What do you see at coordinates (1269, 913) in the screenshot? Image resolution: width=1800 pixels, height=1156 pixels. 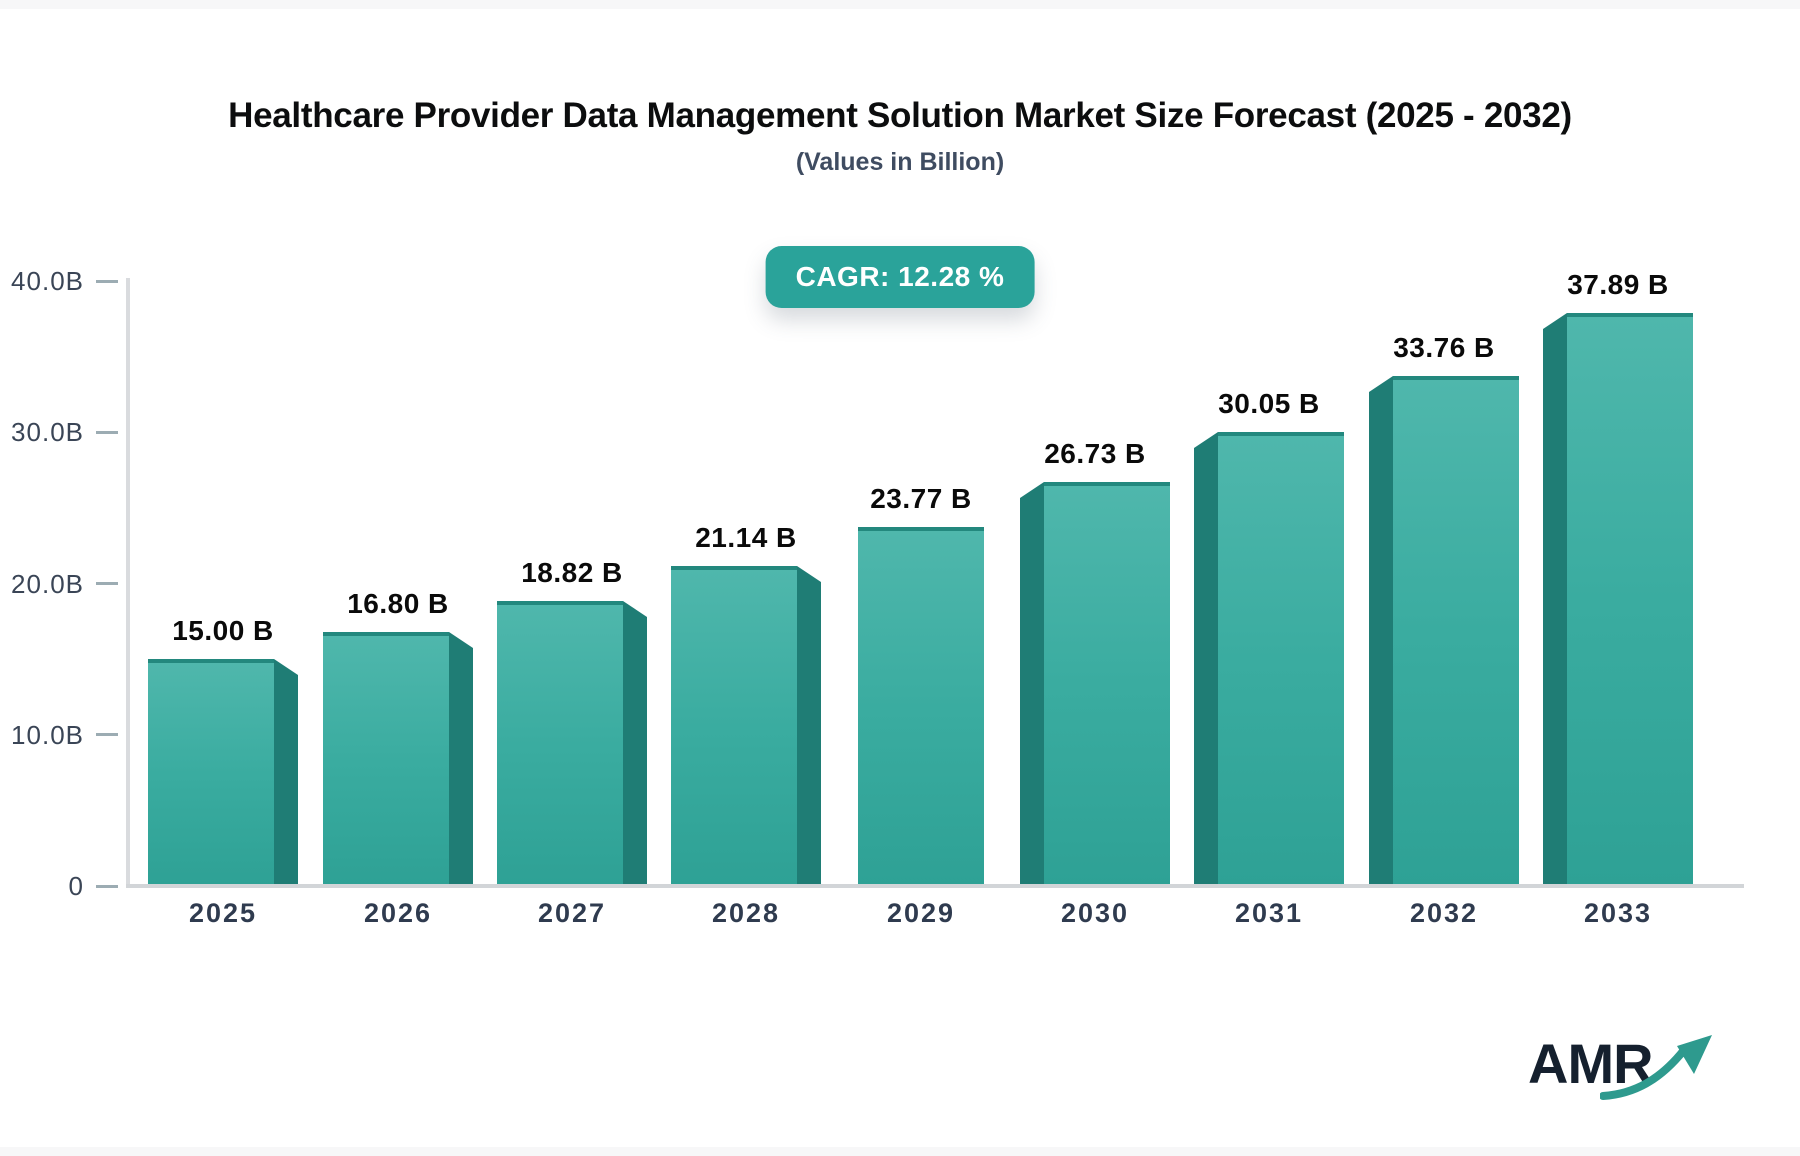 I see `x-axis-label-2031: 2031` at bounding box center [1269, 913].